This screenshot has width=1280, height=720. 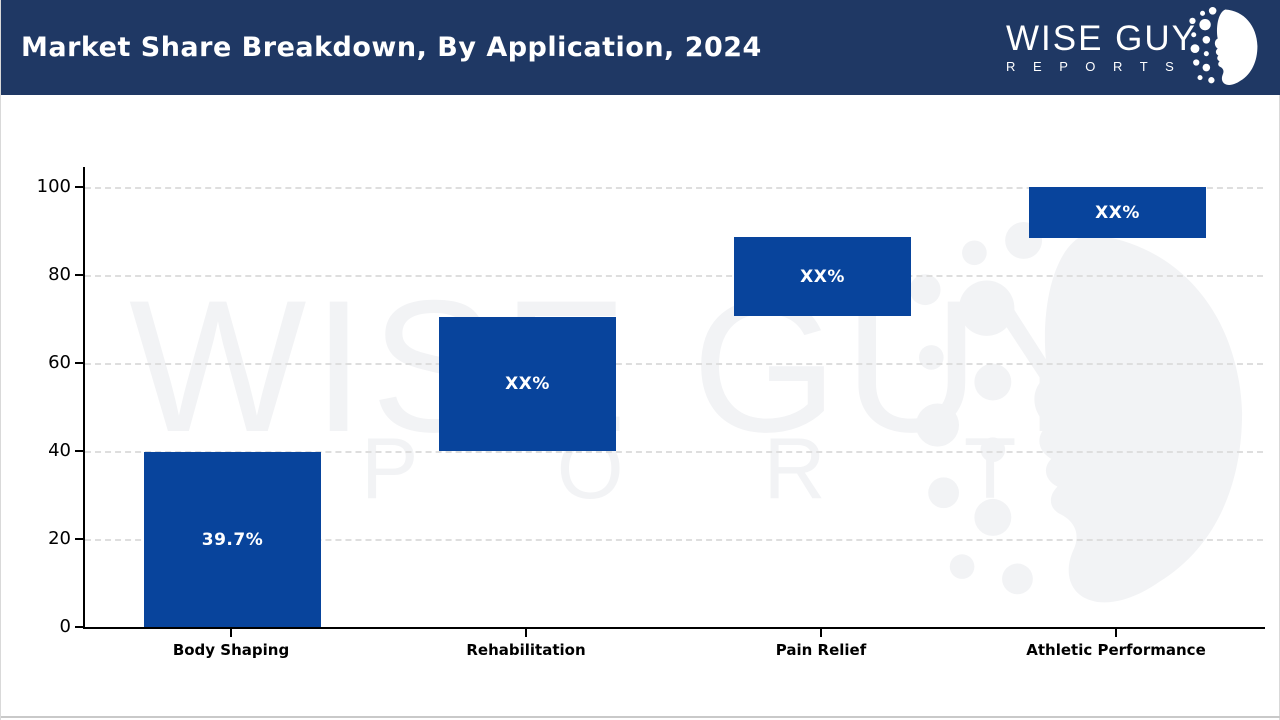 I want to click on ytick-label-20: 20, so click(x=59, y=538).